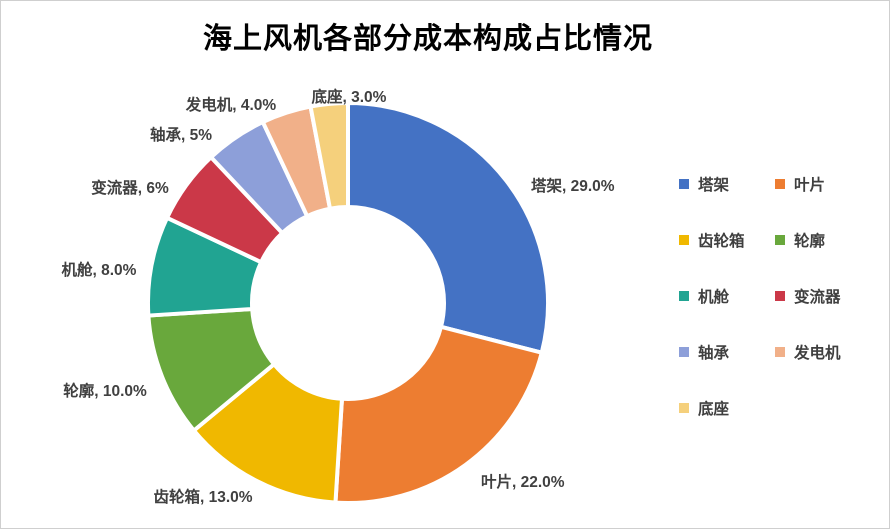  I want to click on legend-item-机舱: 机舱, so click(727, 296).